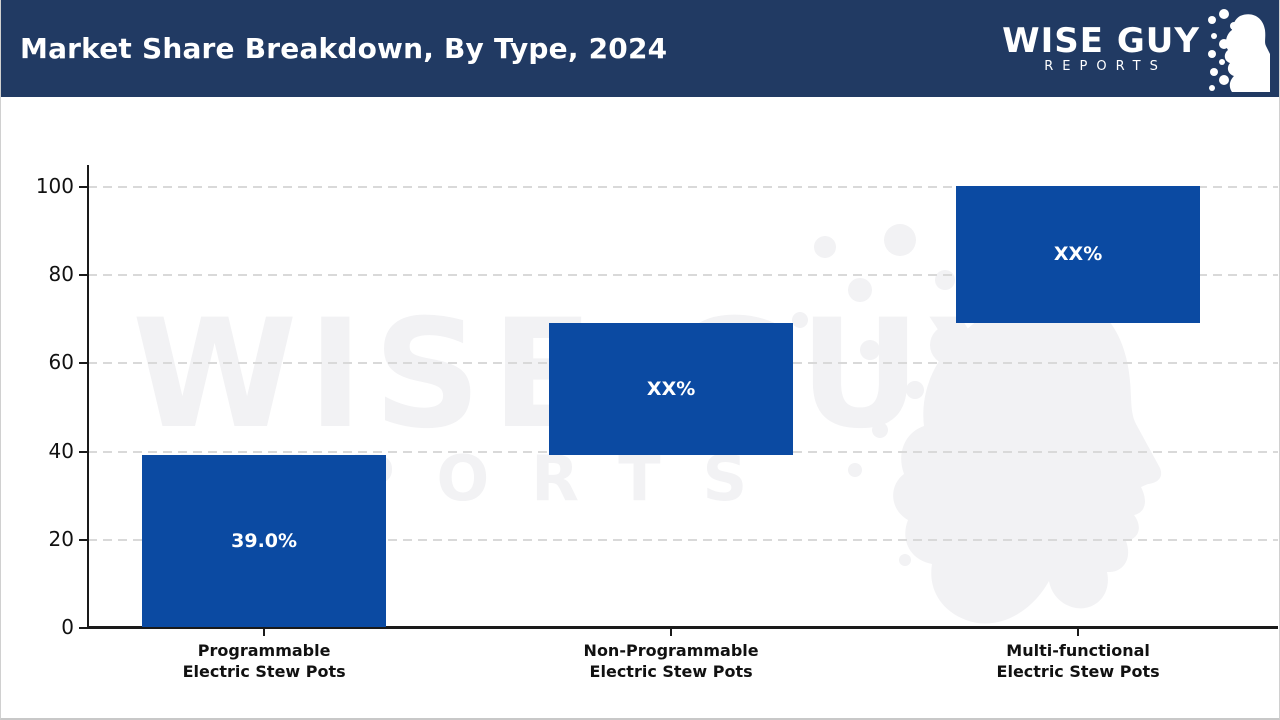 The width and height of the screenshot is (1280, 720). What do you see at coordinates (1101, 41) in the screenshot?
I see `brand-name: WISE GUY` at bounding box center [1101, 41].